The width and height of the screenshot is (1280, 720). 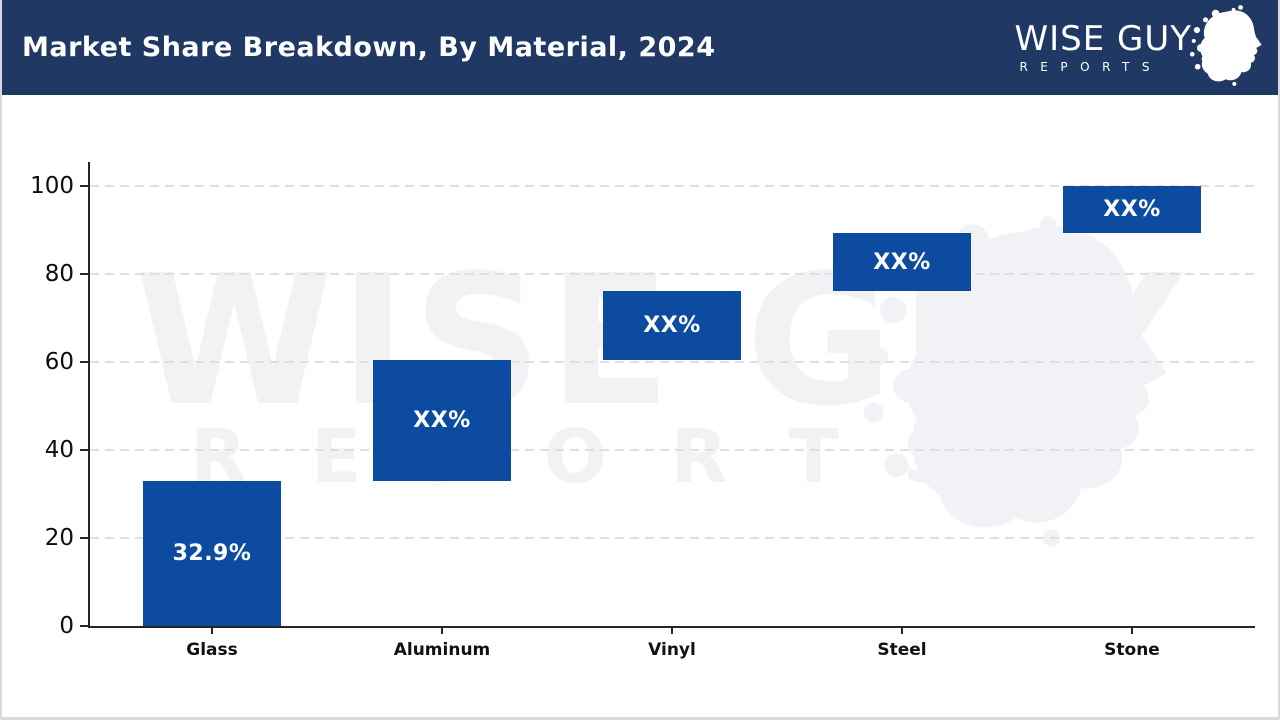 I want to click on bar-value-label: 32.9%, so click(x=212, y=554).